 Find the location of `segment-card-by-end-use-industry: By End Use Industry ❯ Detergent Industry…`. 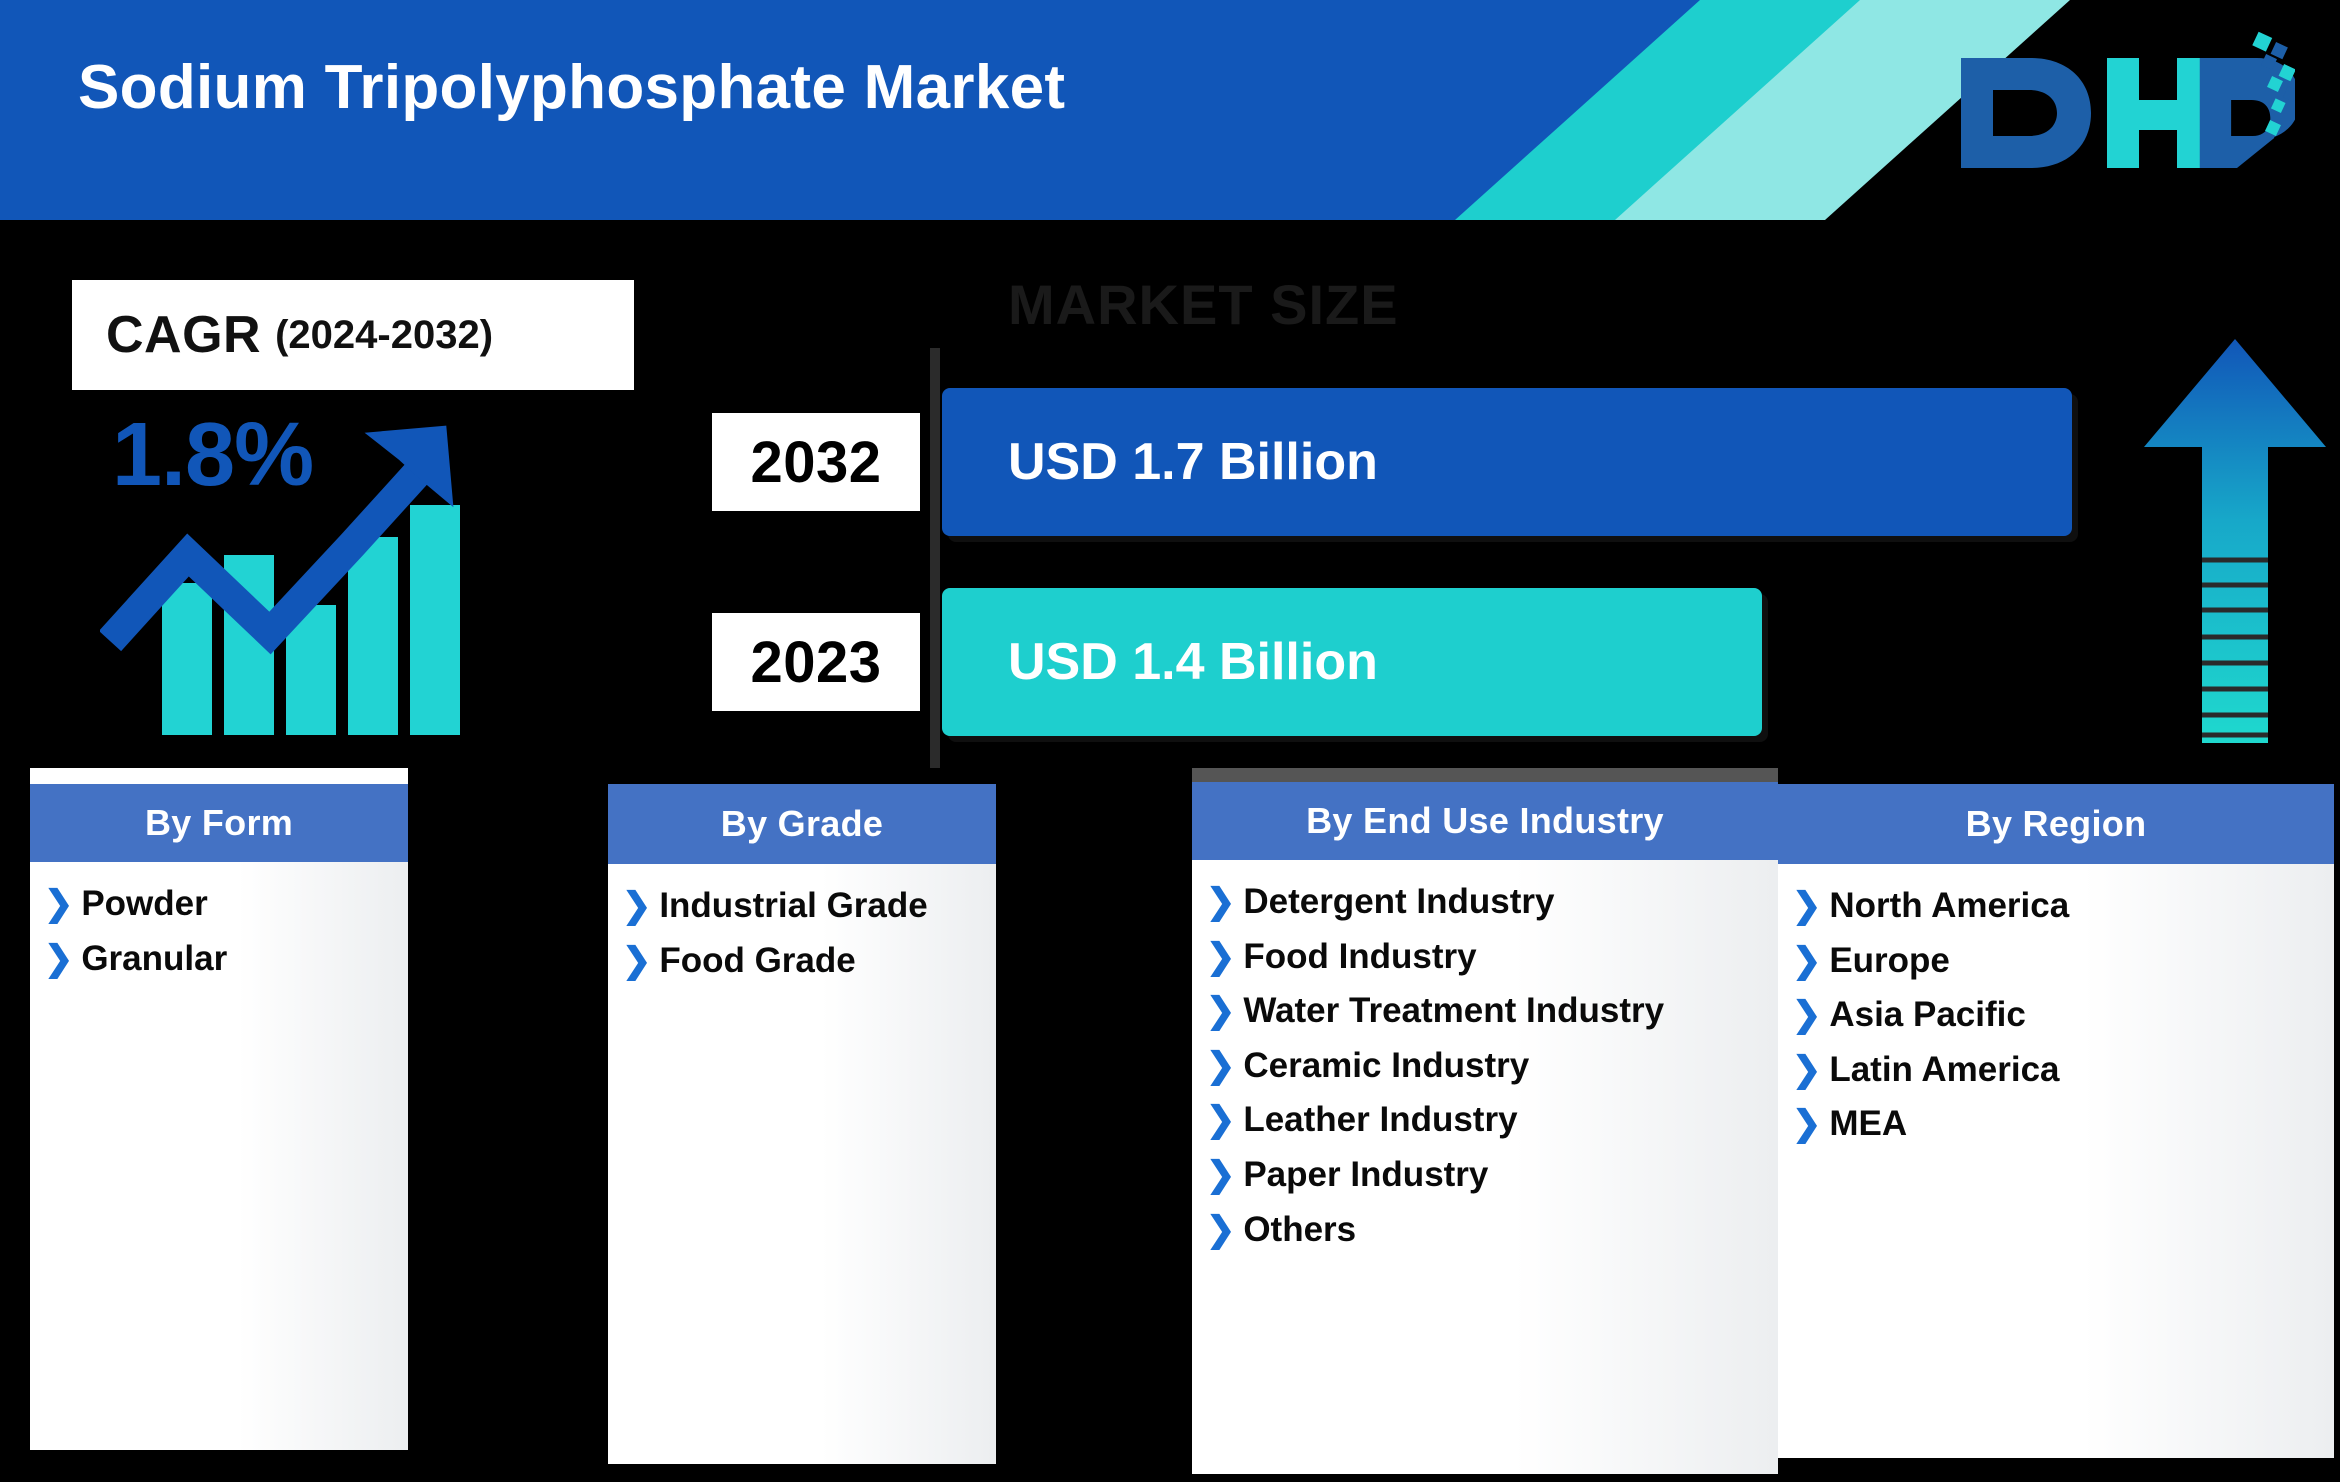

segment-card-by-end-use-industry: By End Use Industry ❯ Detergent Industry… is located at coordinates (1485, 1121).